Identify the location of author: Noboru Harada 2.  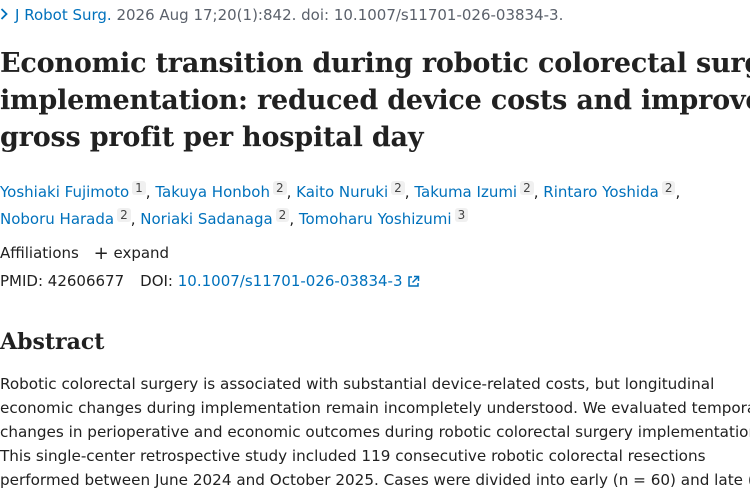
(65, 218).